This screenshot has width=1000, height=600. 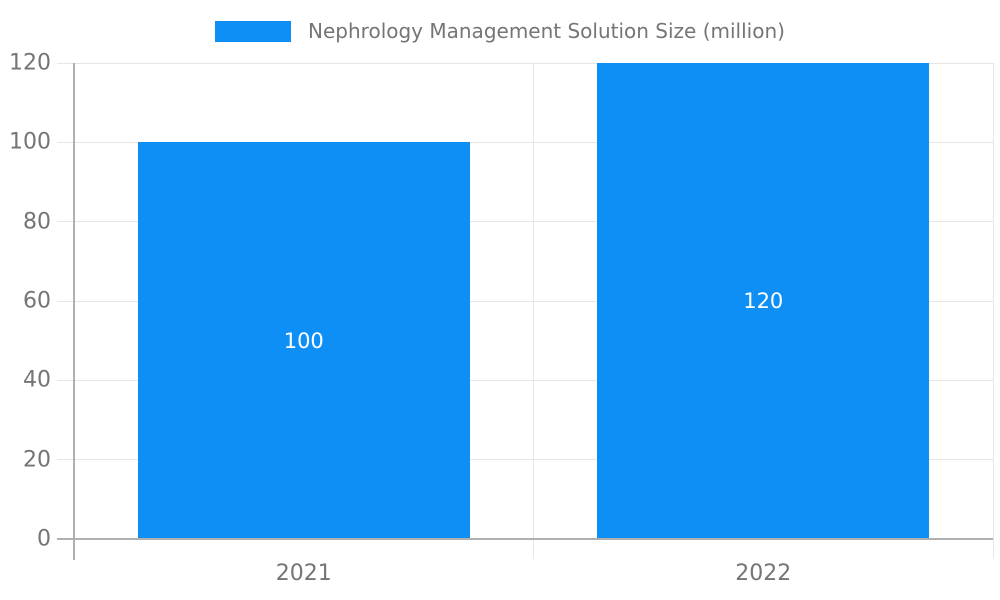 I want to click on y-tick-label: 40, so click(x=37, y=380).